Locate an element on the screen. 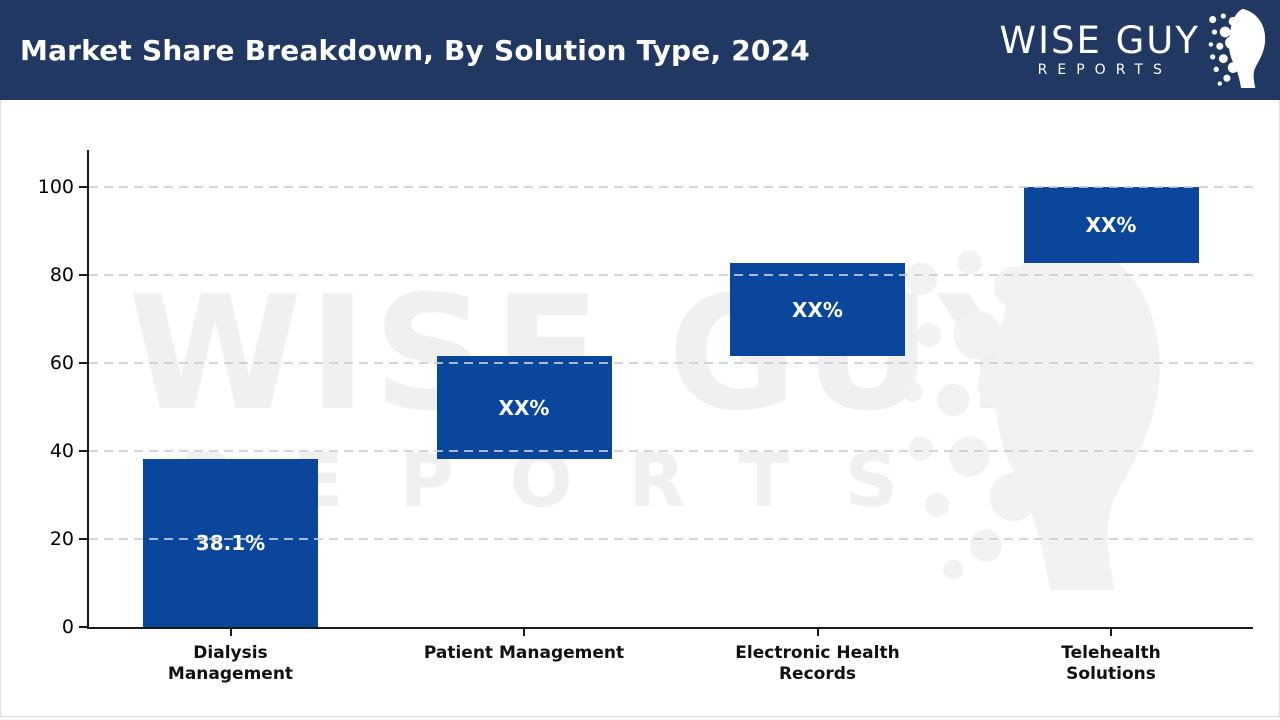 The height and width of the screenshot is (720, 1280). x-axis-label: Electronic Health Records is located at coordinates (818, 664).